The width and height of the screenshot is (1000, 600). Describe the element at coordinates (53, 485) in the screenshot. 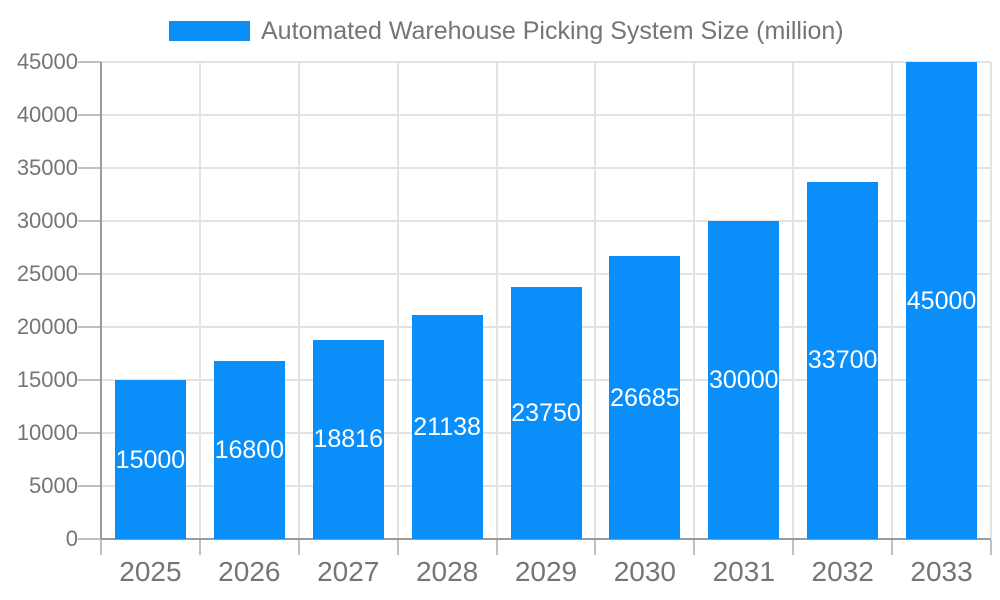

I see `y-axis-label: 5000` at that location.